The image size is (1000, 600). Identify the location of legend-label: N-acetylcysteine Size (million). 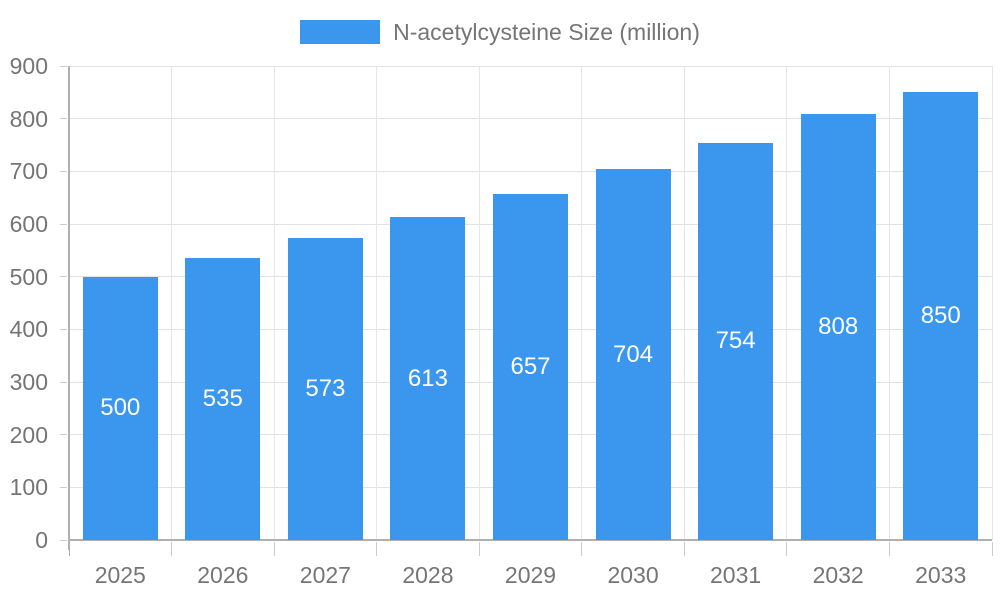
(546, 31).